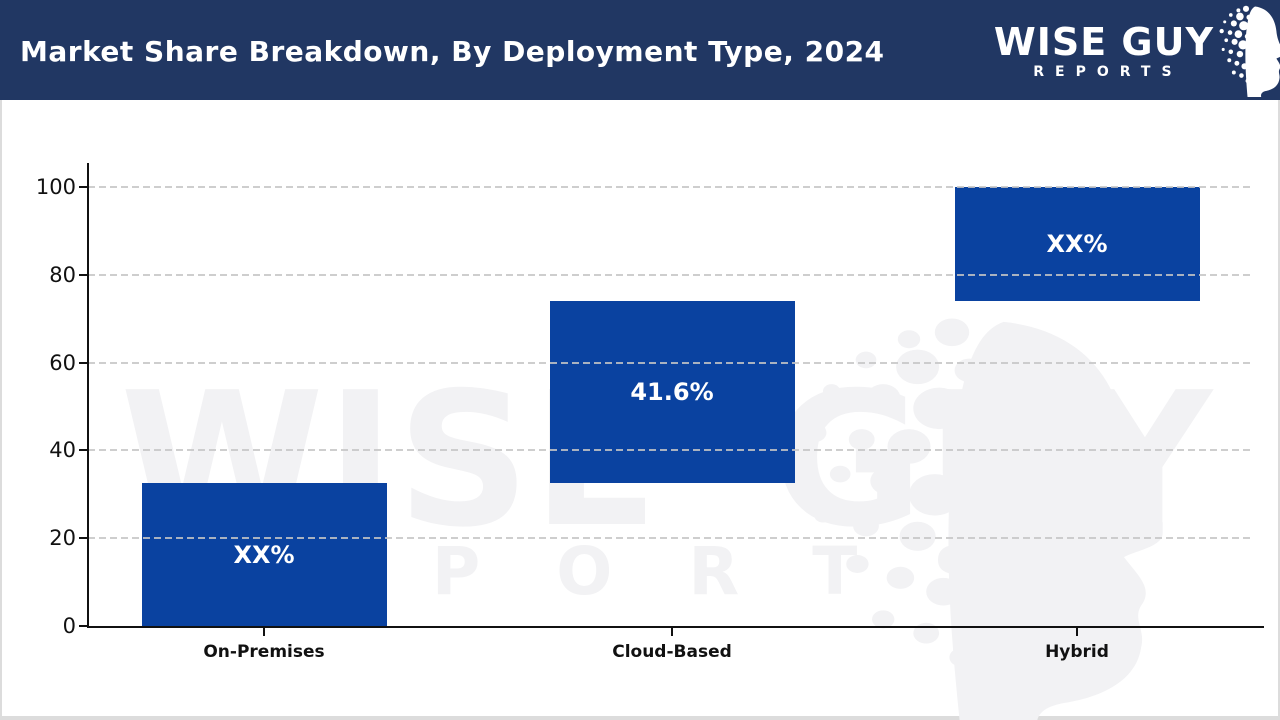 This screenshot has height=720, width=1280. What do you see at coordinates (675, 627) in the screenshot?
I see `x-axis-line` at bounding box center [675, 627].